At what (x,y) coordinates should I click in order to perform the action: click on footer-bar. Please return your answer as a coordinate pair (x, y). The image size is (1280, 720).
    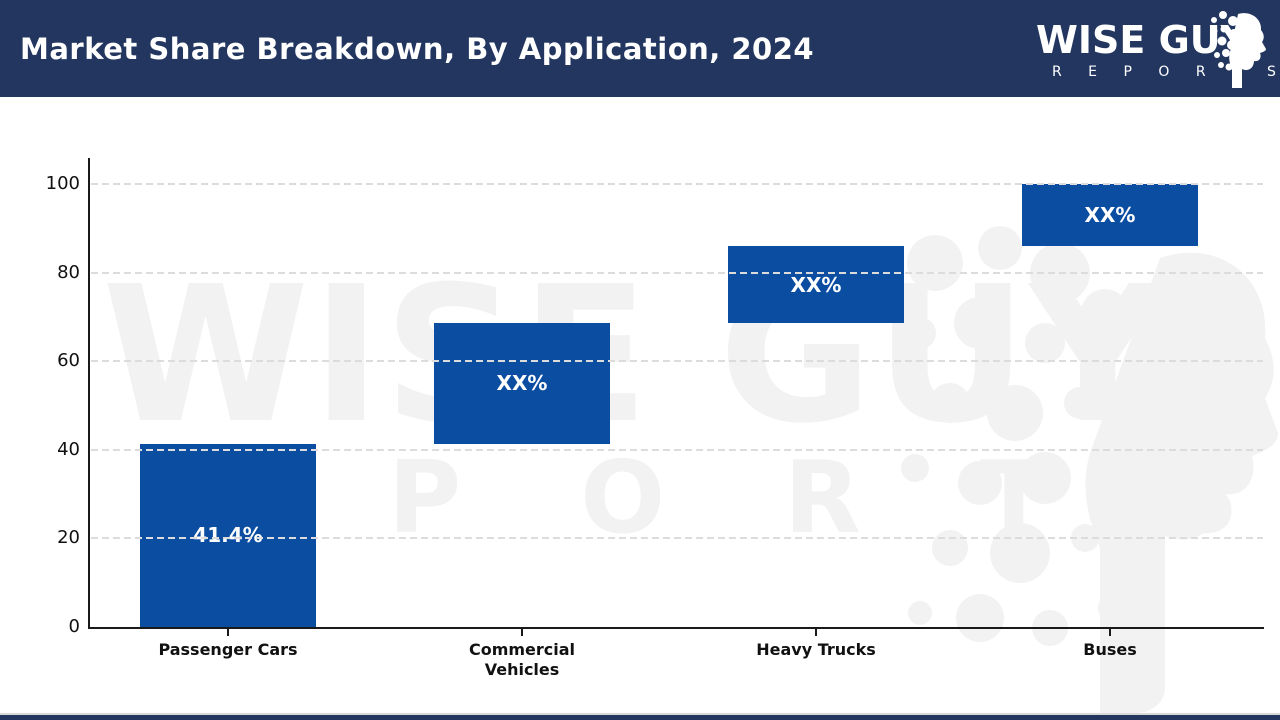
    Looking at the image, I should click on (640, 717).